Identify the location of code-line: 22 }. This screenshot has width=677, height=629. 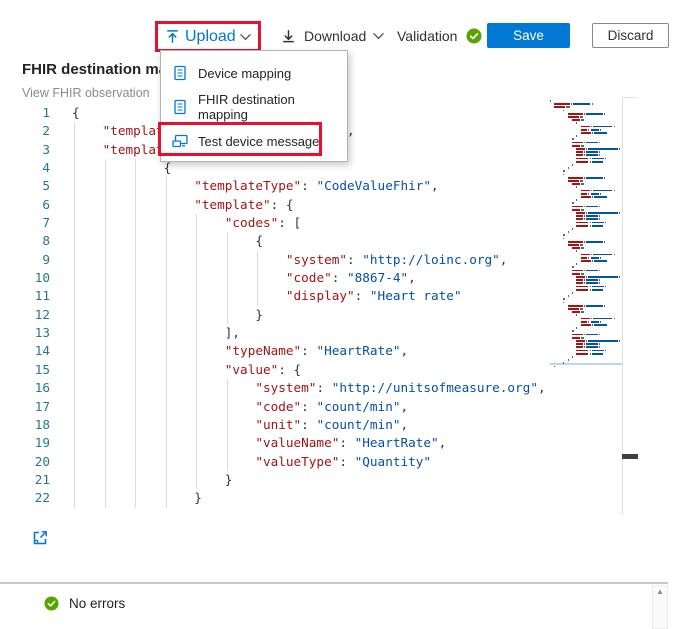
(311, 498).